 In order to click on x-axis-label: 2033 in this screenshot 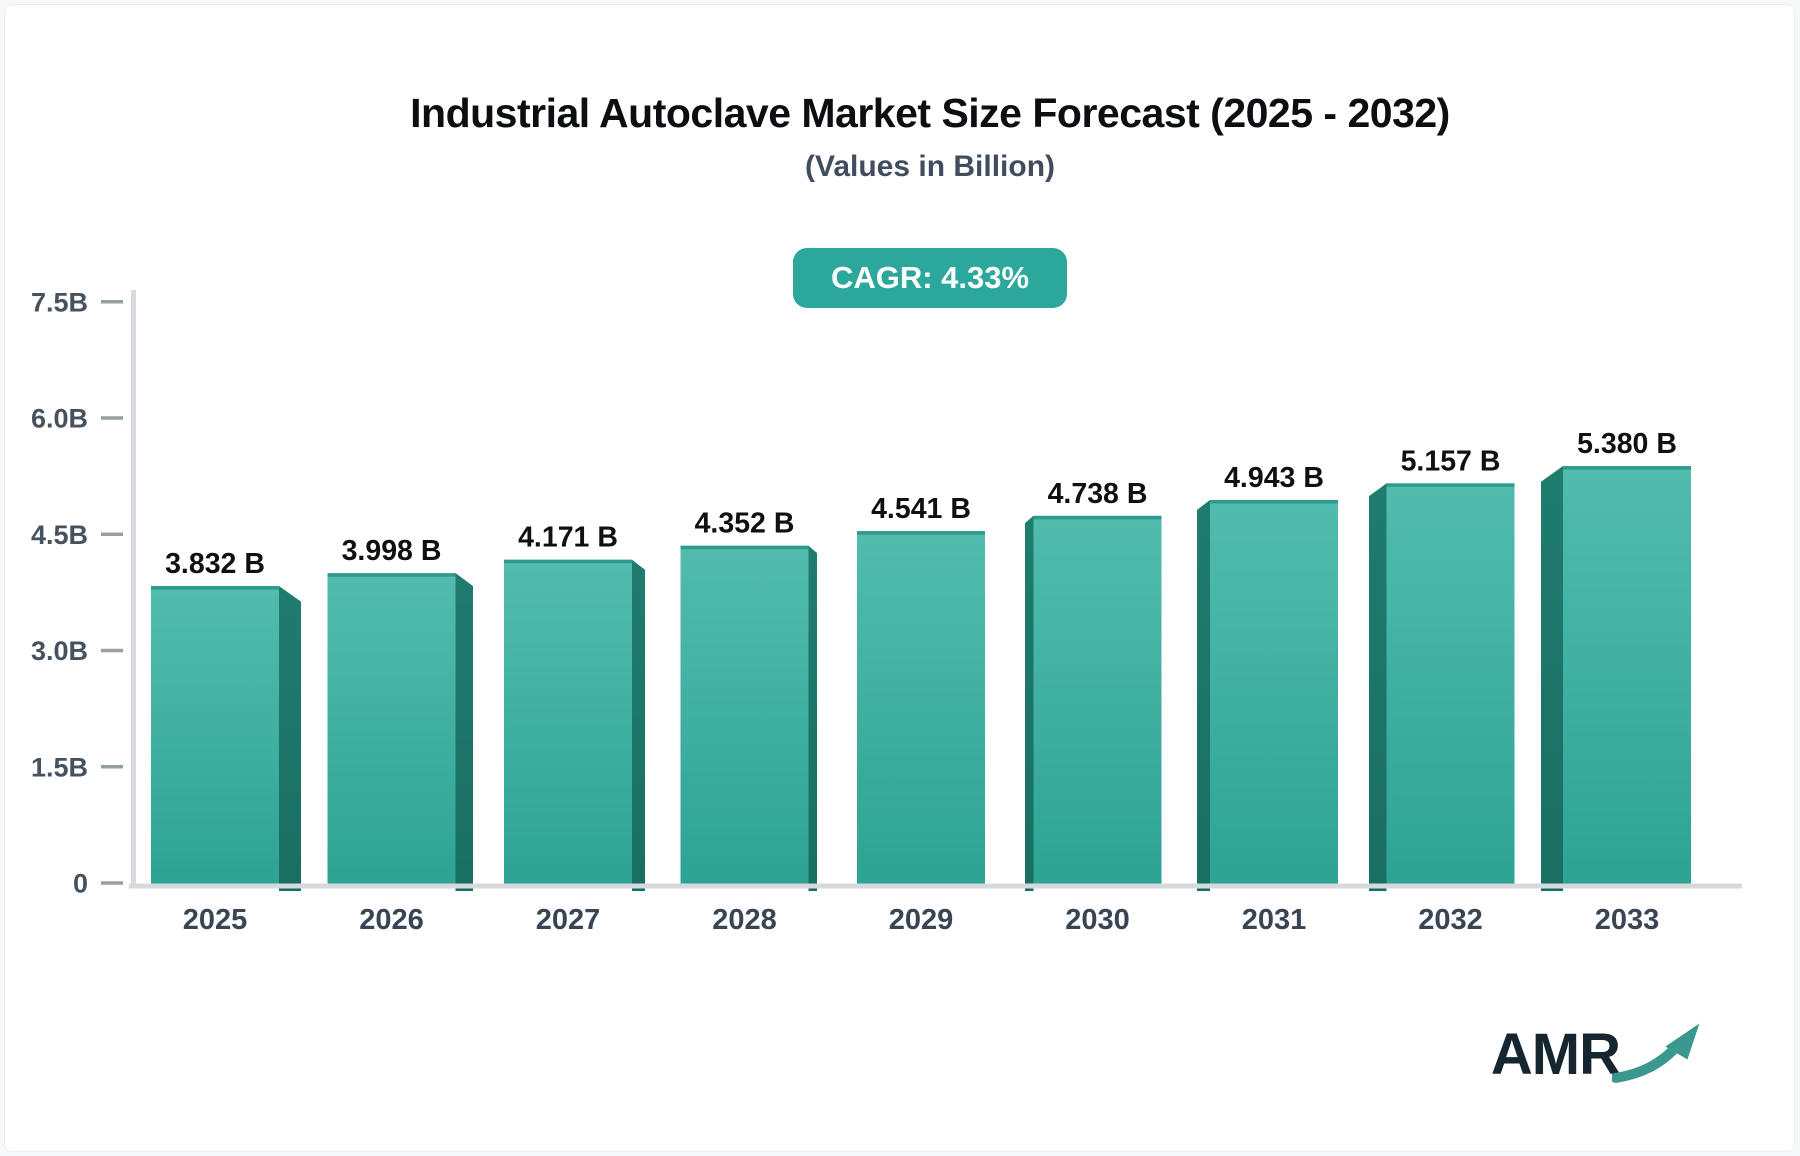, I will do `click(1627, 920)`.